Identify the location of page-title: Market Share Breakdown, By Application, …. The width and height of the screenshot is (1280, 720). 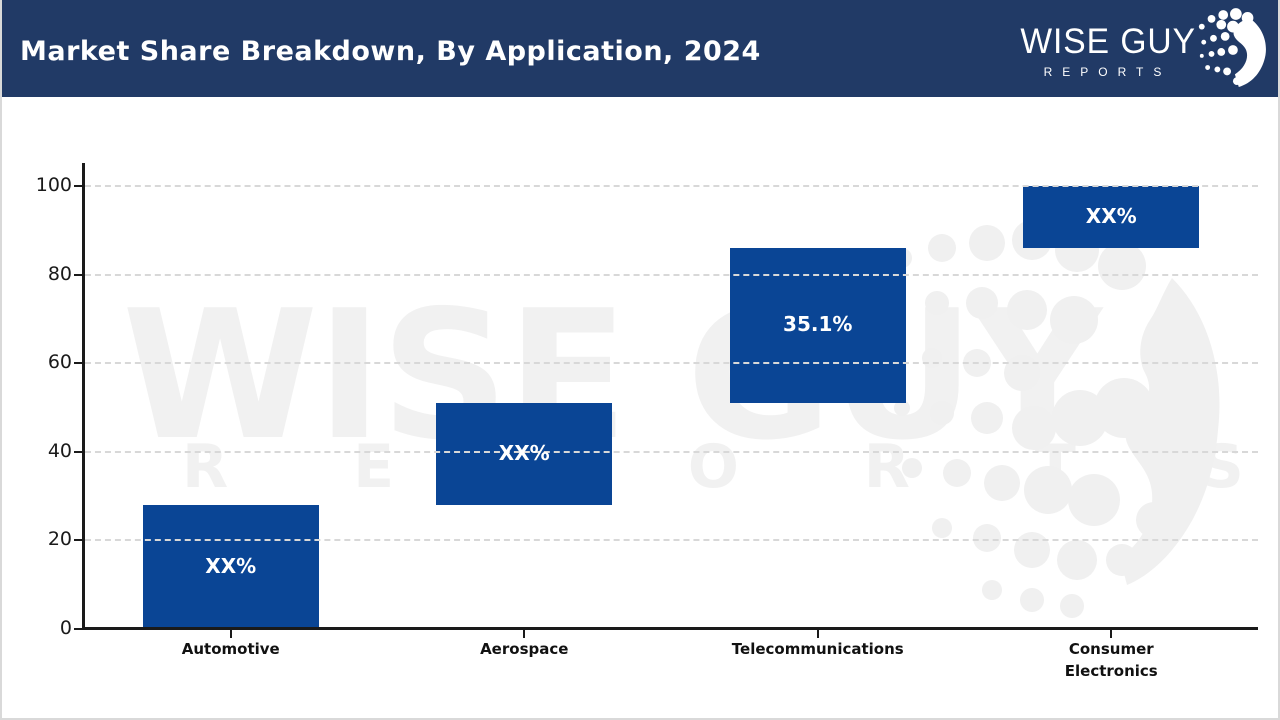
(390, 51).